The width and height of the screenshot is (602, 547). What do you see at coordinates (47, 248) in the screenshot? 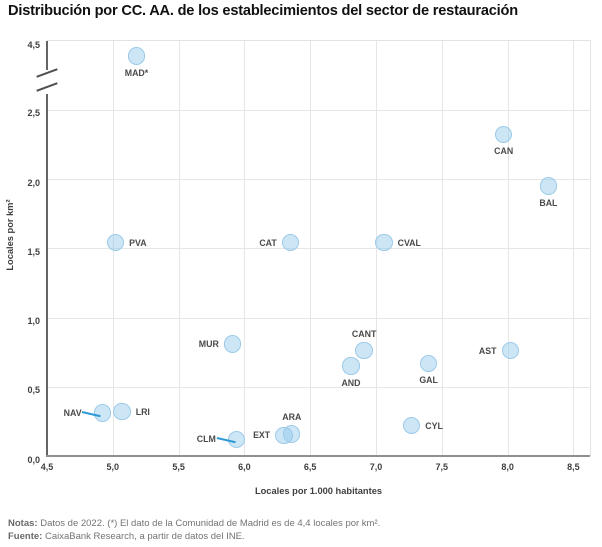
I see `y-axis` at bounding box center [47, 248].